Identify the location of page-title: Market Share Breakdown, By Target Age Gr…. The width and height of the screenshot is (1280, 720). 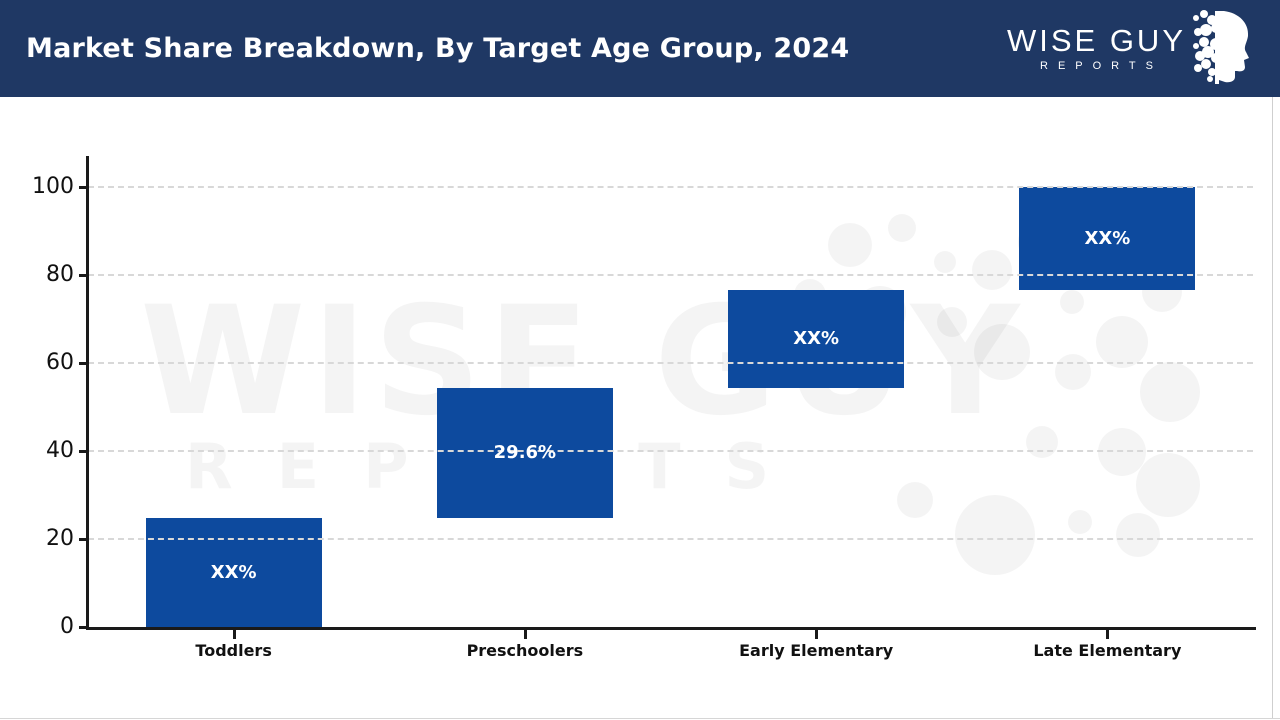
(438, 48).